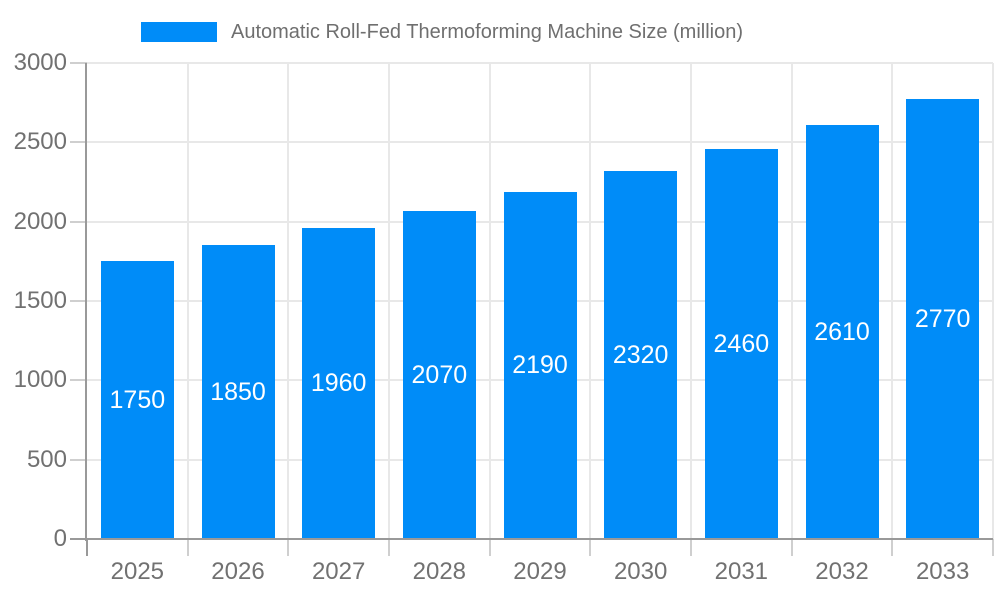 This screenshot has width=1000, height=600. I want to click on bar-value-label: 1960, so click(338, 383).